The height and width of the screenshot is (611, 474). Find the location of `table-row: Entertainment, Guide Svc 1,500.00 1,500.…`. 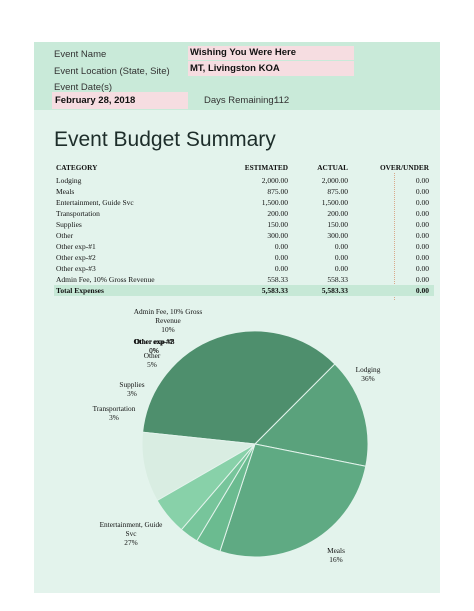

table-row: Entertainment, Guide Svc 1,500.00 1,500.… is located at coordinates (244, 202).